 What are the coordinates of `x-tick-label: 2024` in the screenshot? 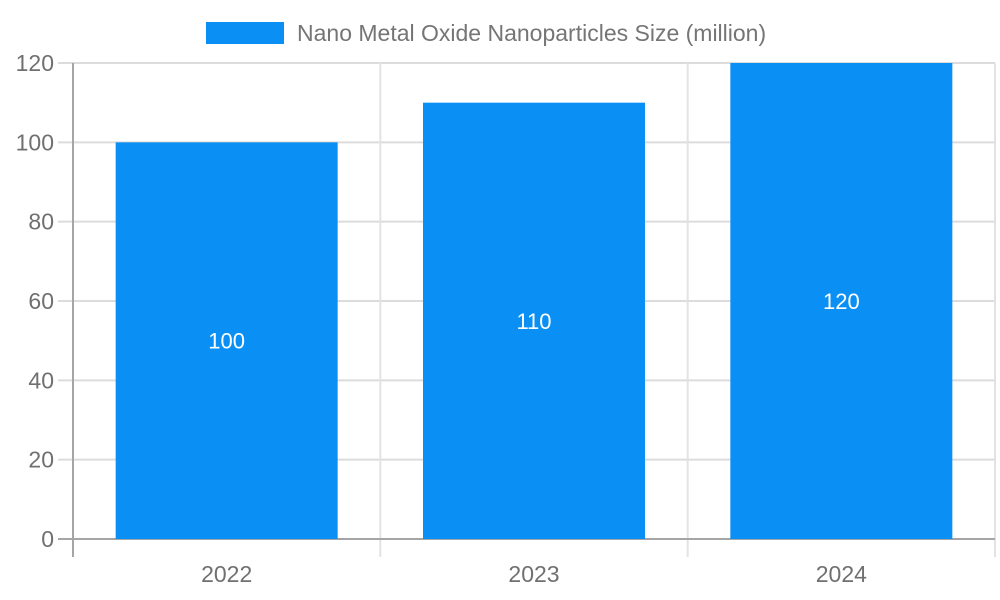 It's located at (841, 574).